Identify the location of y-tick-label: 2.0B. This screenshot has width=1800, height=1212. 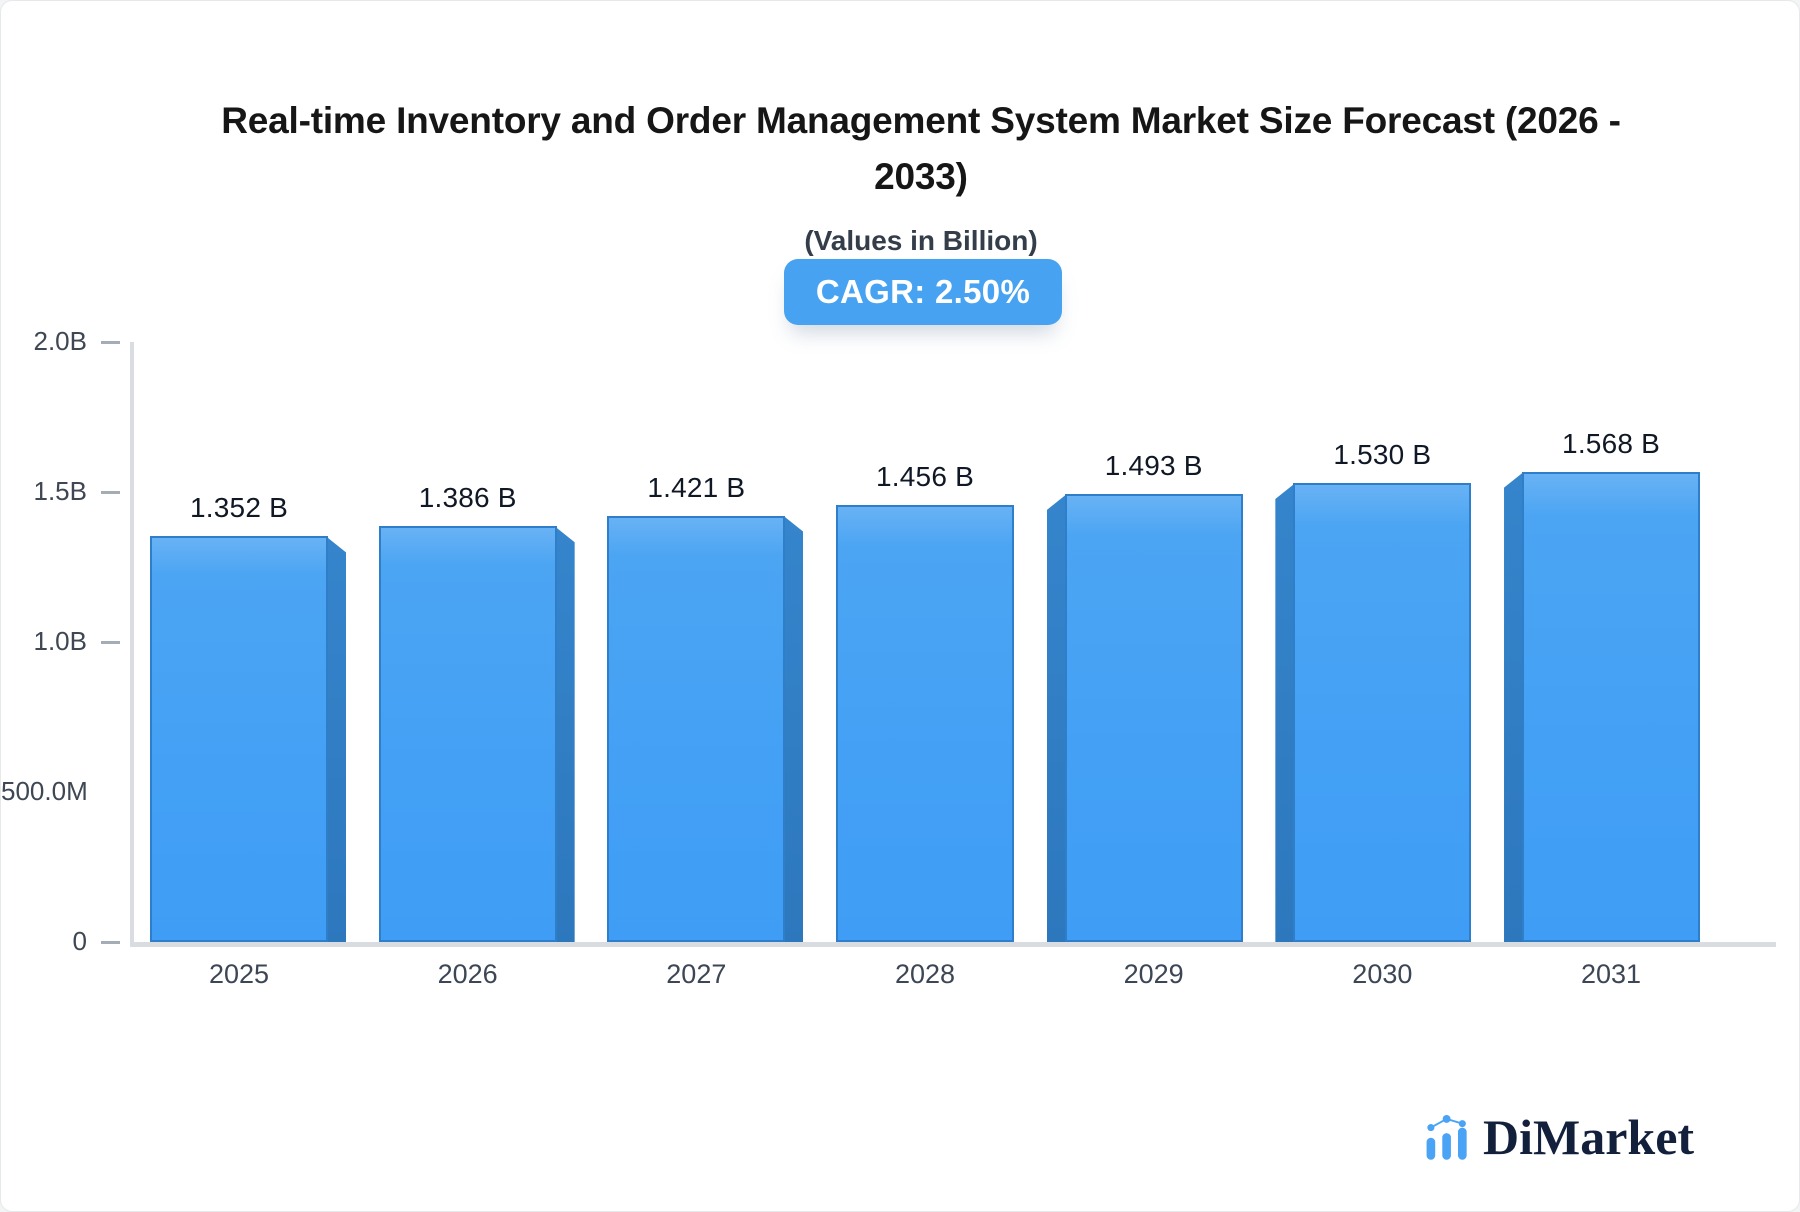
(60, 341).